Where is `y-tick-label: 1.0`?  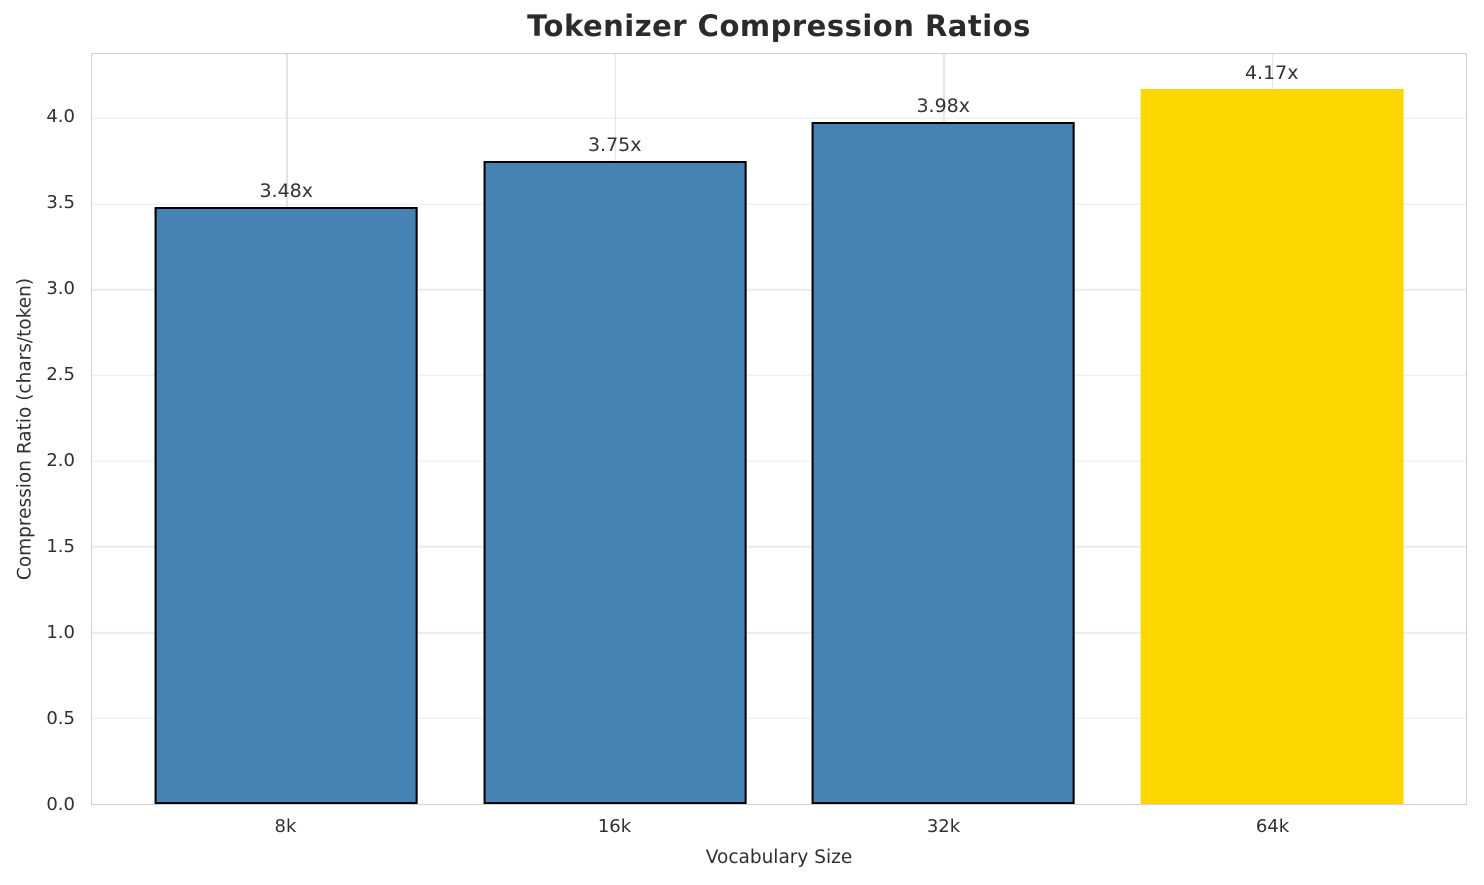 y-tick-label: 1.0 is located at coordinates (60, 633).